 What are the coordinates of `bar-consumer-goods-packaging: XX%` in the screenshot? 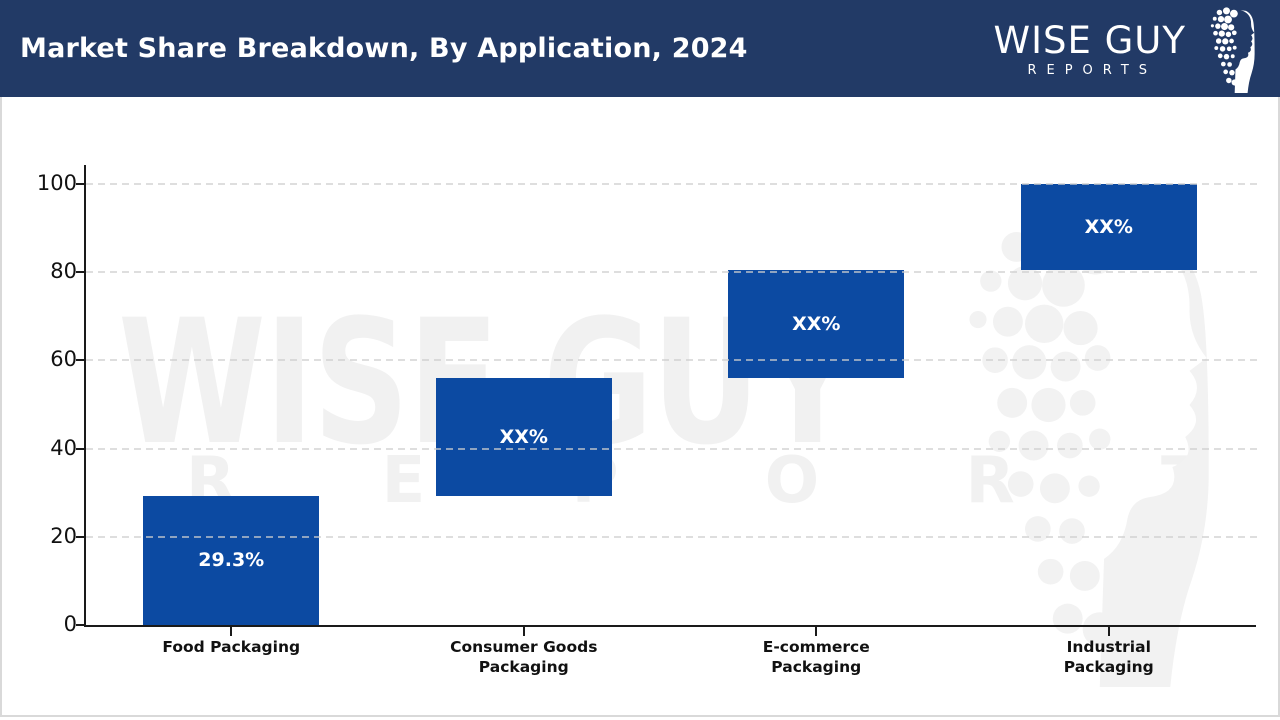 It's located at (523, 437).